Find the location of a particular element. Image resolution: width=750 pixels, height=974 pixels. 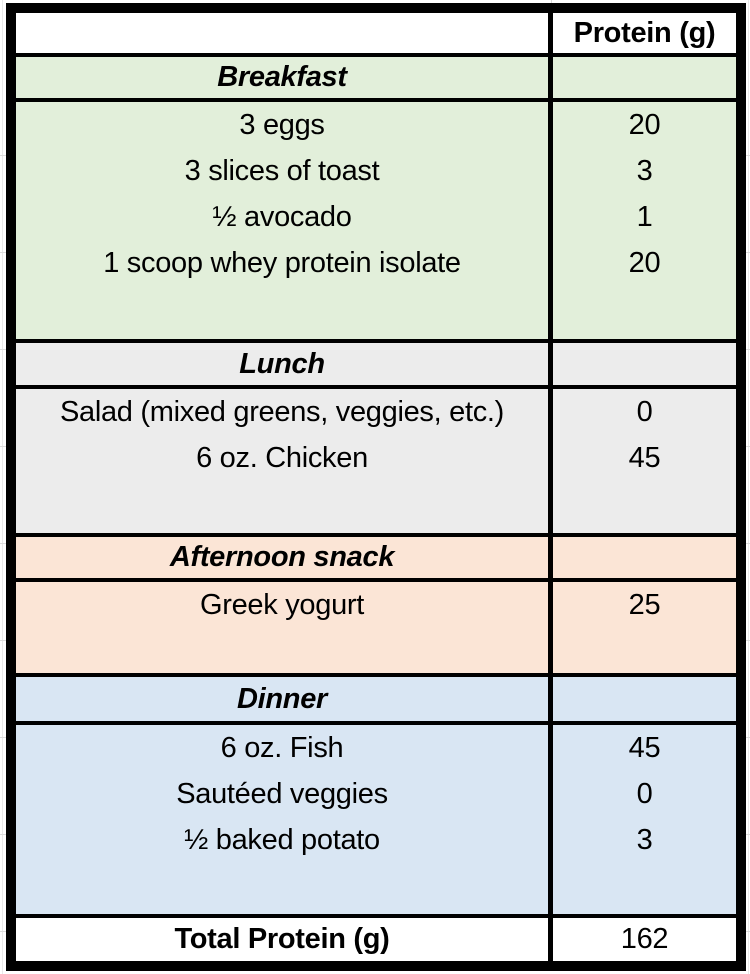

food-item-row: 6 oz. Fish 45 is located at coordinates (376, 748).